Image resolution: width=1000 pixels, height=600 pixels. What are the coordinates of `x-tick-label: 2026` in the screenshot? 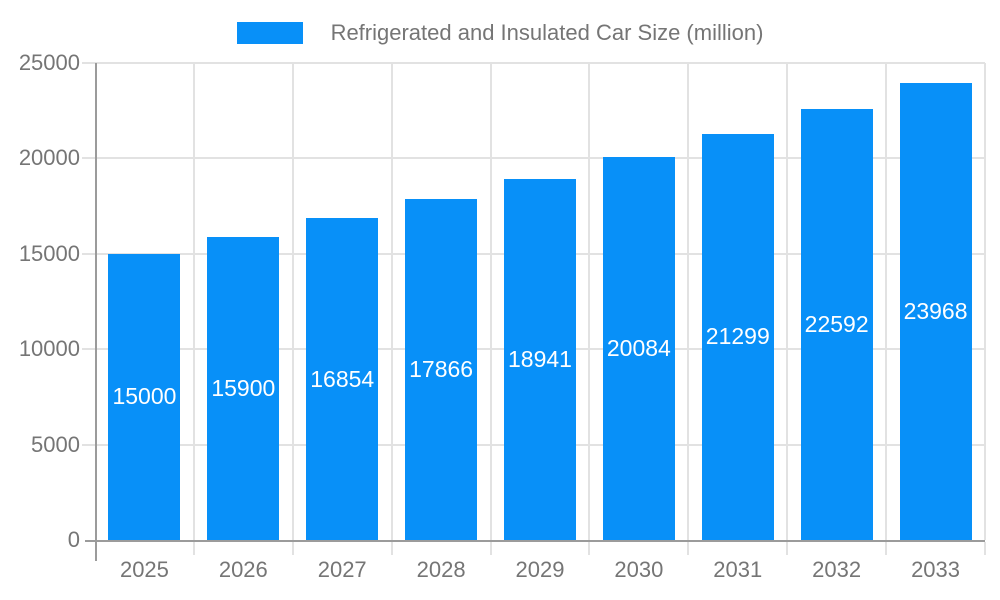 It's located at (243, 569).